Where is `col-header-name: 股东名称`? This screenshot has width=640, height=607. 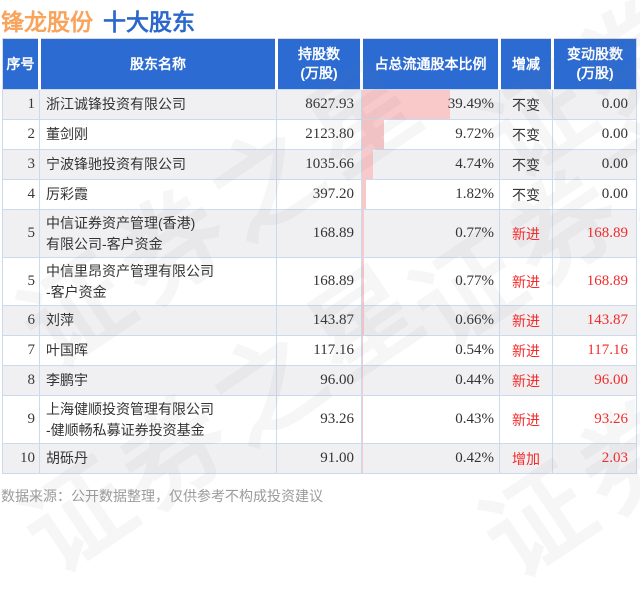
col-header-name: 股东名称 is located at coordinates (157, 64).